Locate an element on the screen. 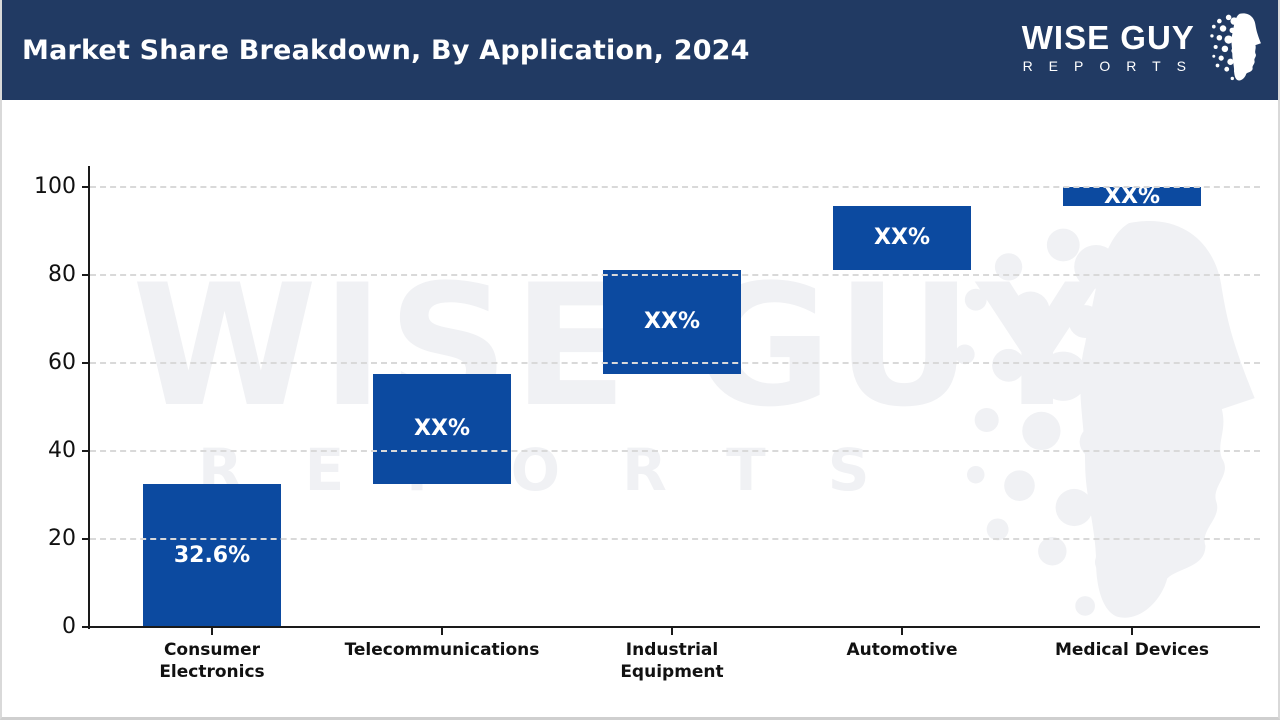 This screenshot has width=1280, height=720. category-label-line: Medical Devices is located at coordinates (1131, 650).